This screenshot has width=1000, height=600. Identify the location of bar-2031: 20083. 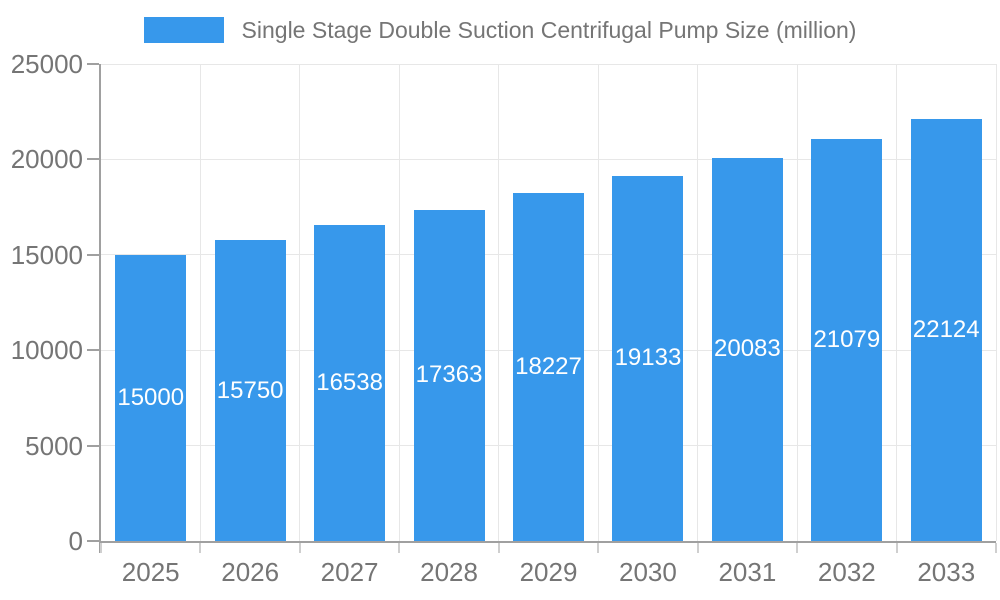
(747, 349).